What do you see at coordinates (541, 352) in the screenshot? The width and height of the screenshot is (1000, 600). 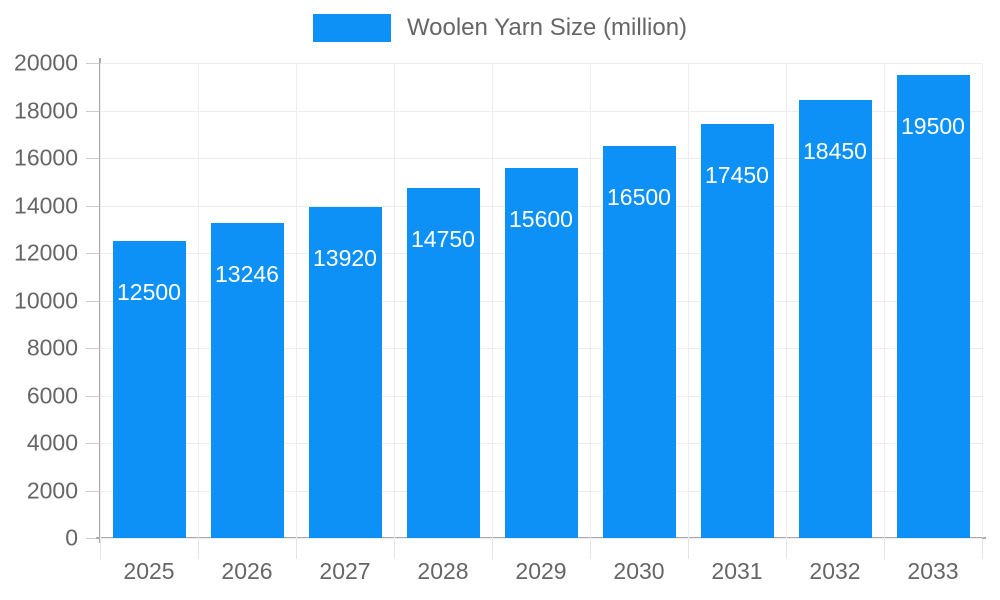 I see `bar: 15600` at bounding box center [541, 352].